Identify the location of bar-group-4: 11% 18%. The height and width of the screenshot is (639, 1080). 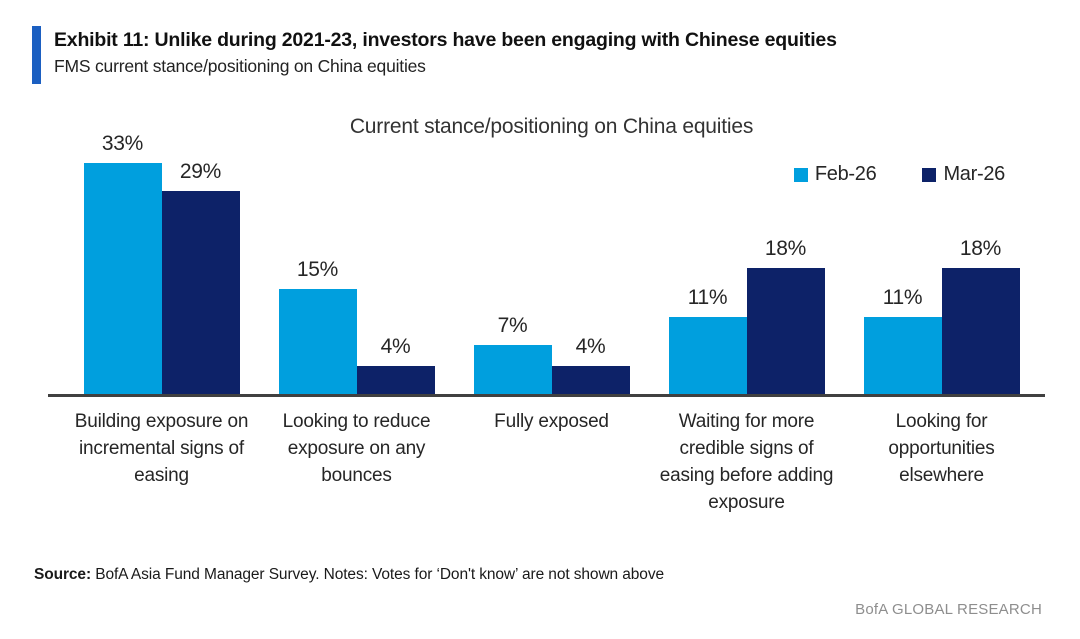
(941, 258).